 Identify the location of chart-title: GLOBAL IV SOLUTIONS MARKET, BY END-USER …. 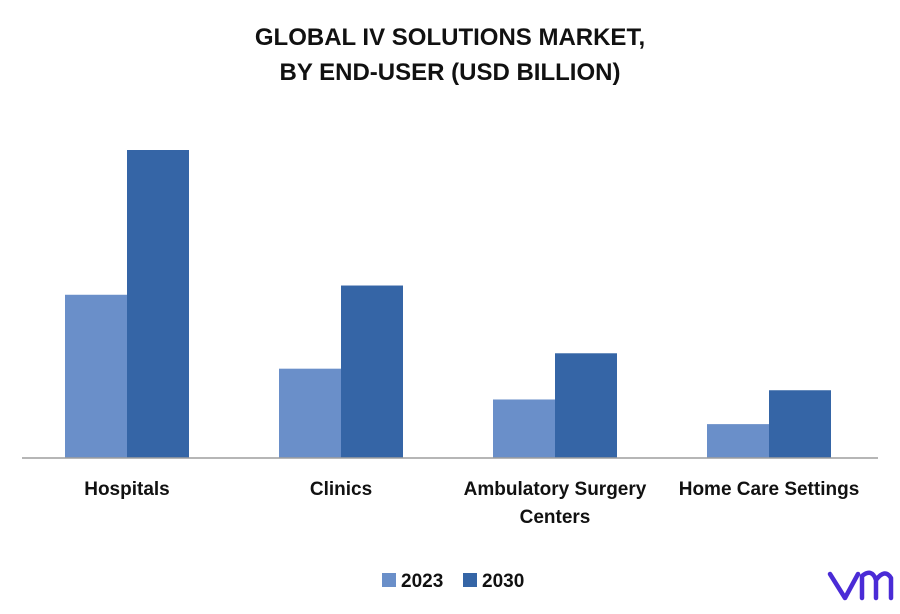
(450, 55).